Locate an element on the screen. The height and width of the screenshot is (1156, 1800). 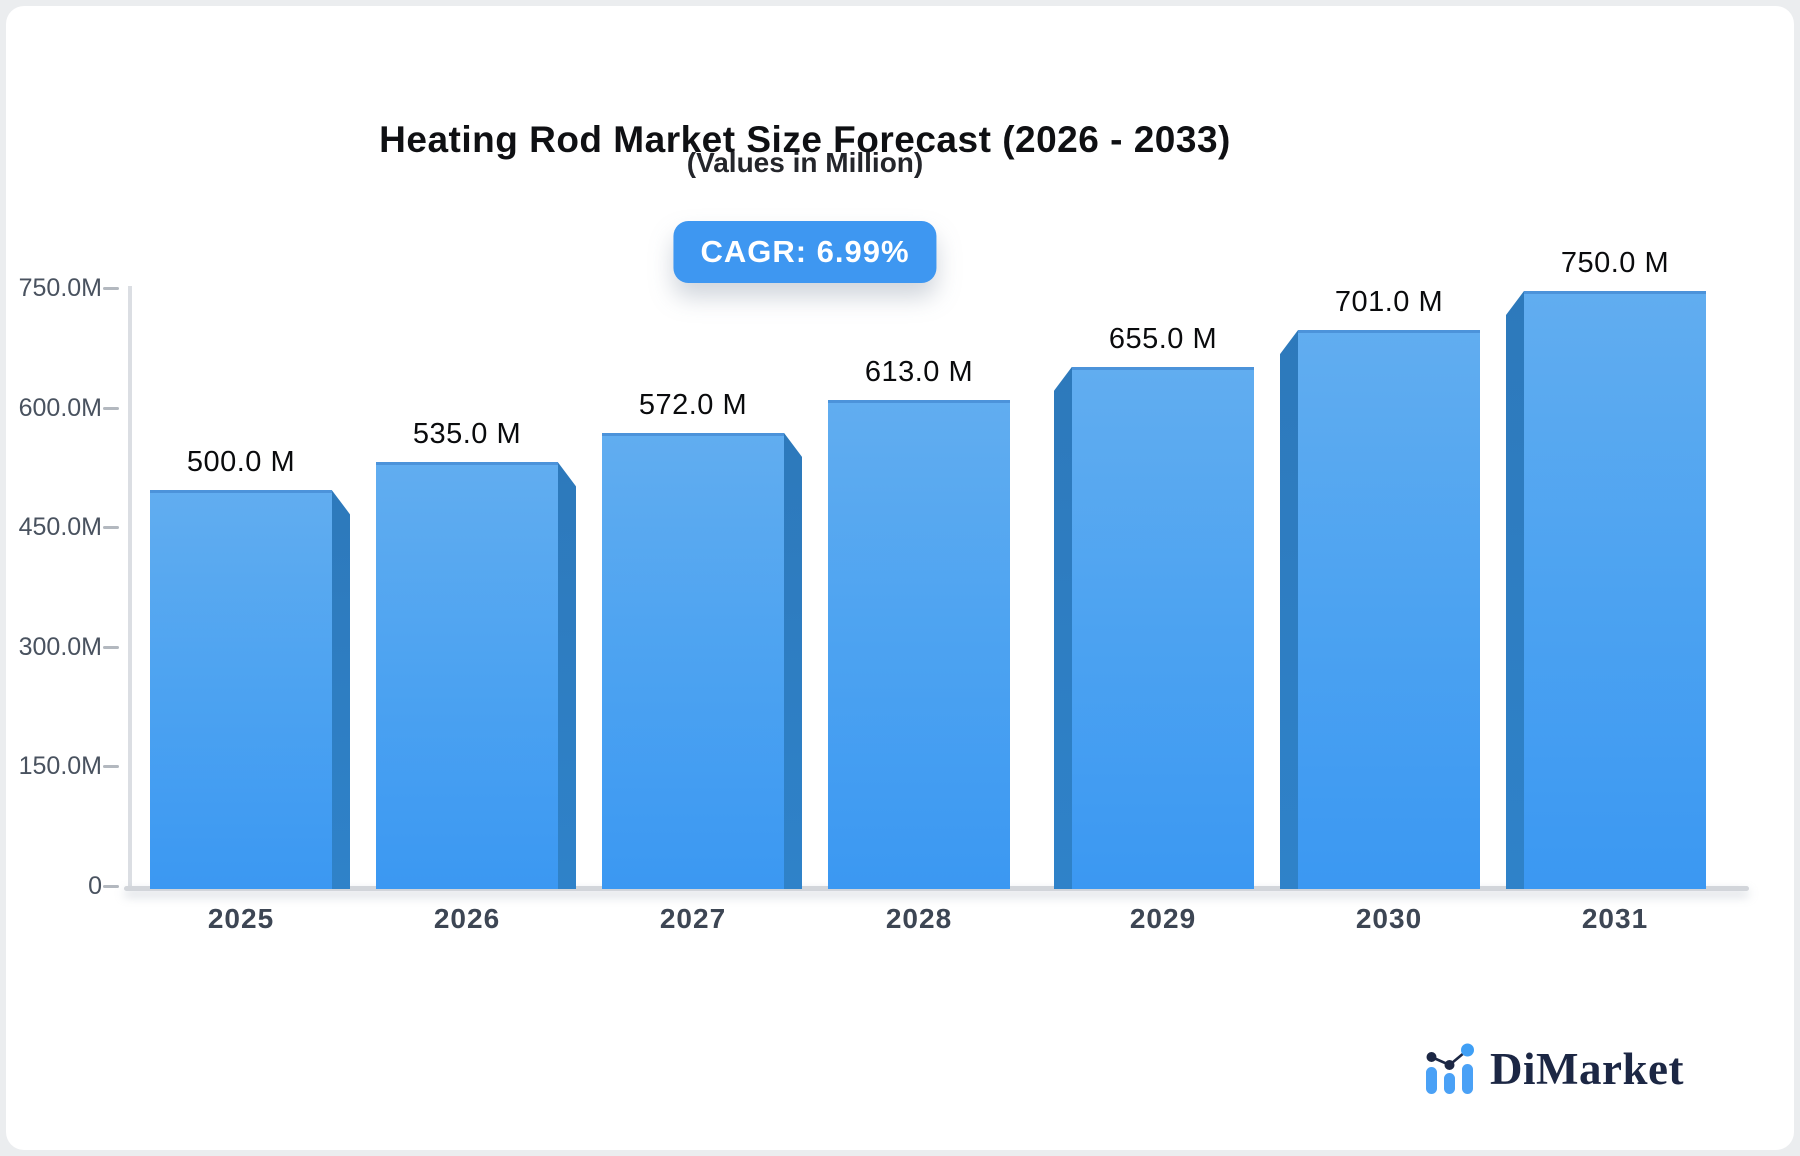
bar-2027 is located at coordinates (693, 660).